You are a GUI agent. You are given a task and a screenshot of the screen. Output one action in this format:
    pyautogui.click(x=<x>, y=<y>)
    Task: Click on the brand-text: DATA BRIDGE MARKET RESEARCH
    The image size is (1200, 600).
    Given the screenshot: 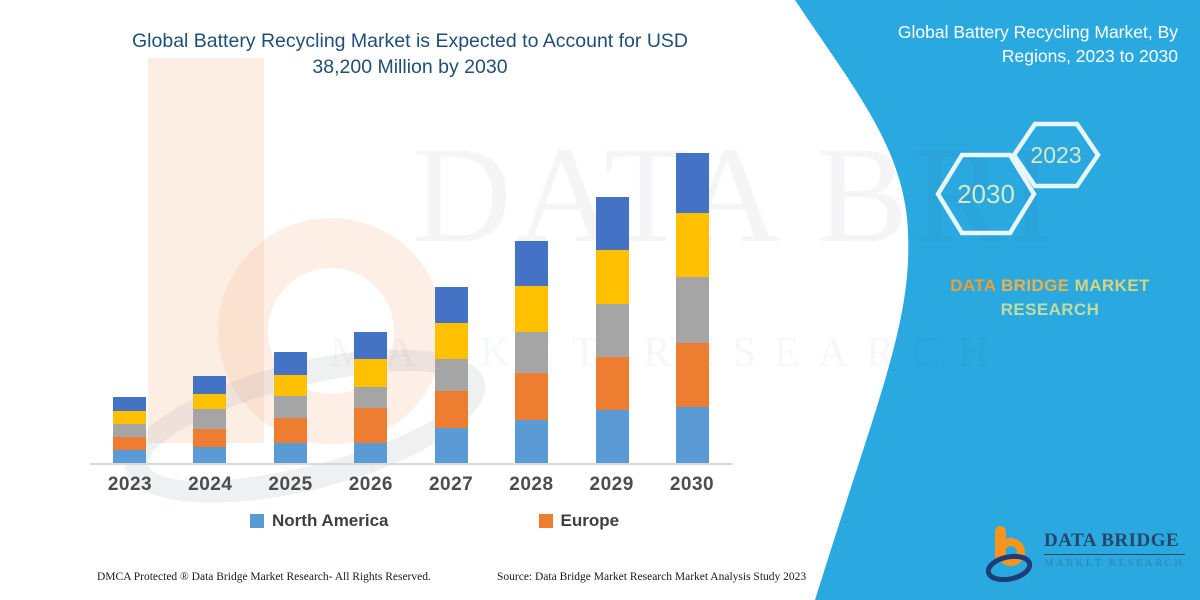 What is the action you would take?
    pyautogui.click(x=1050, y=298)
    